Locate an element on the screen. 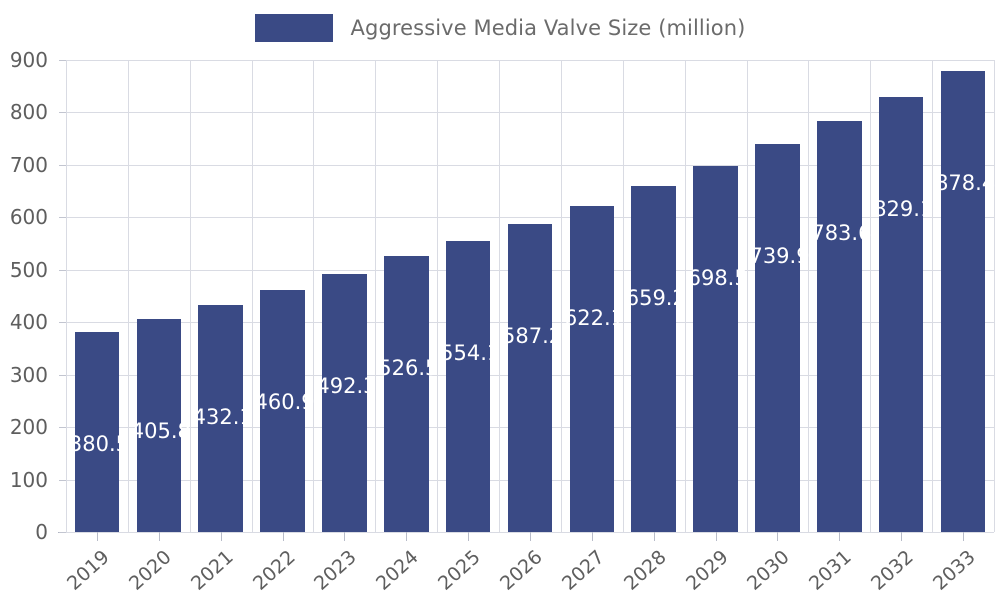 This screenshot has height=601, width=1000. x-tick-label: 2032 is located at coordinates (892, 570).